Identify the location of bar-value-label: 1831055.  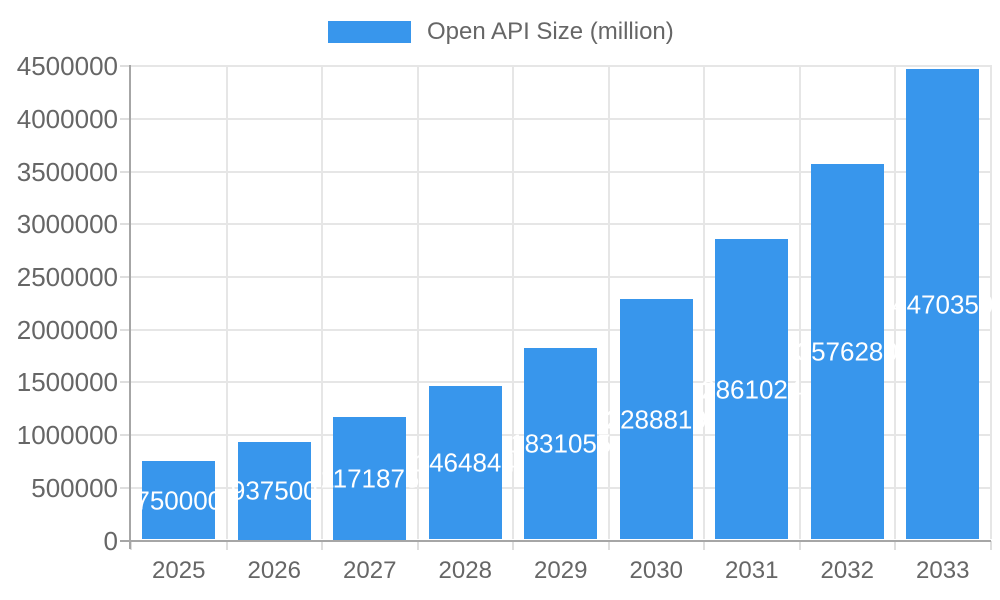
(561, 443).